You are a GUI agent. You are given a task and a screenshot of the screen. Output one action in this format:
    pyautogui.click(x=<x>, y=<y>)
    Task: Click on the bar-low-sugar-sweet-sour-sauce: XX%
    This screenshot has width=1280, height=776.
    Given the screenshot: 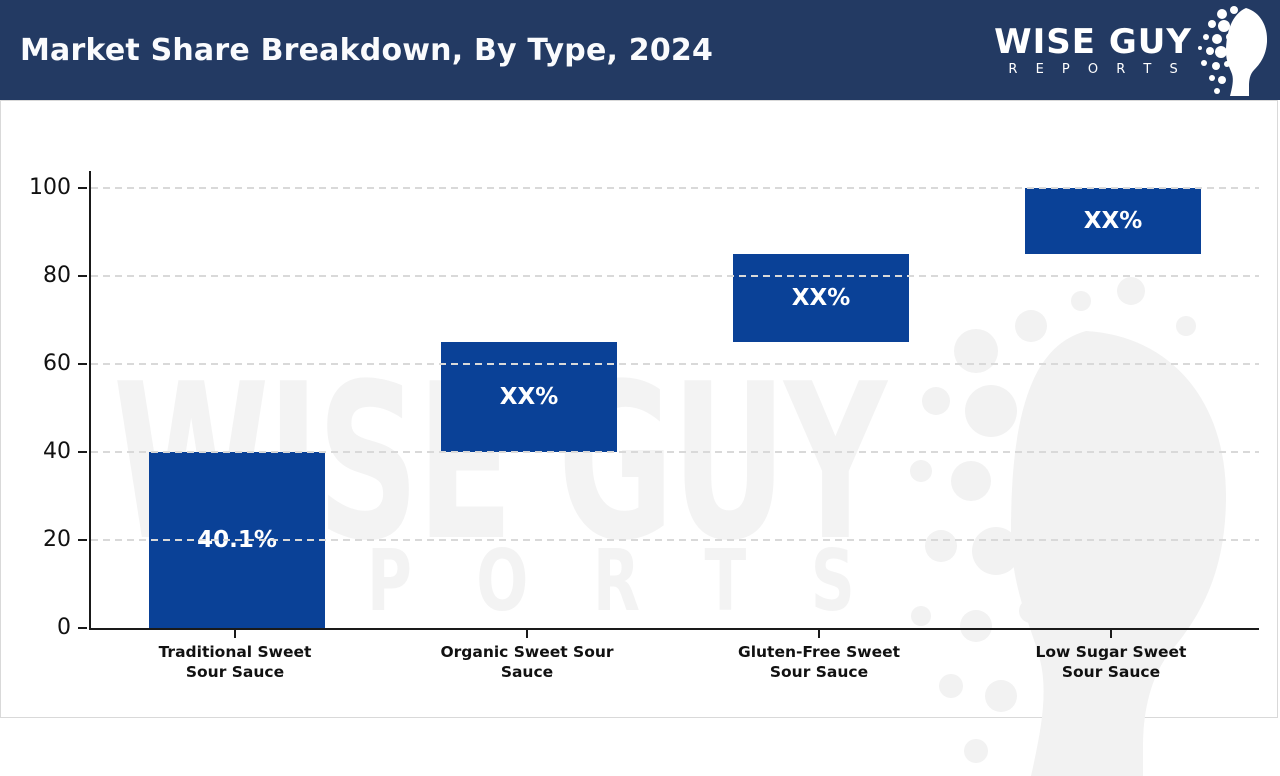 What is the action you would take?
    pyautogui.click(x=1113, y=221)
    